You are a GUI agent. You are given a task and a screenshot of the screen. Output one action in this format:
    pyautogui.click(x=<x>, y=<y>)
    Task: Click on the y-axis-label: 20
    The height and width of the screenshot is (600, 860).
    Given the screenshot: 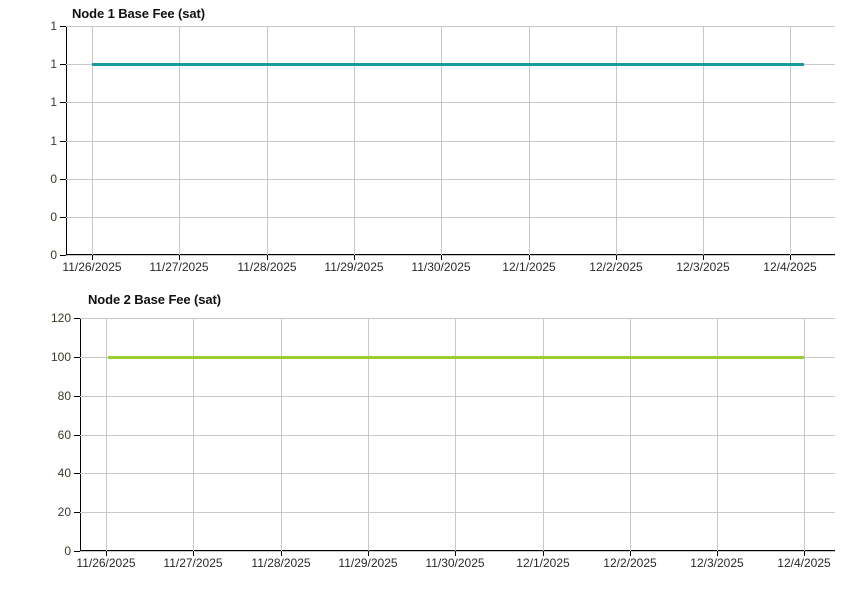 What is the action you would take?
    pyautogui.click(x=64, y=512)
    